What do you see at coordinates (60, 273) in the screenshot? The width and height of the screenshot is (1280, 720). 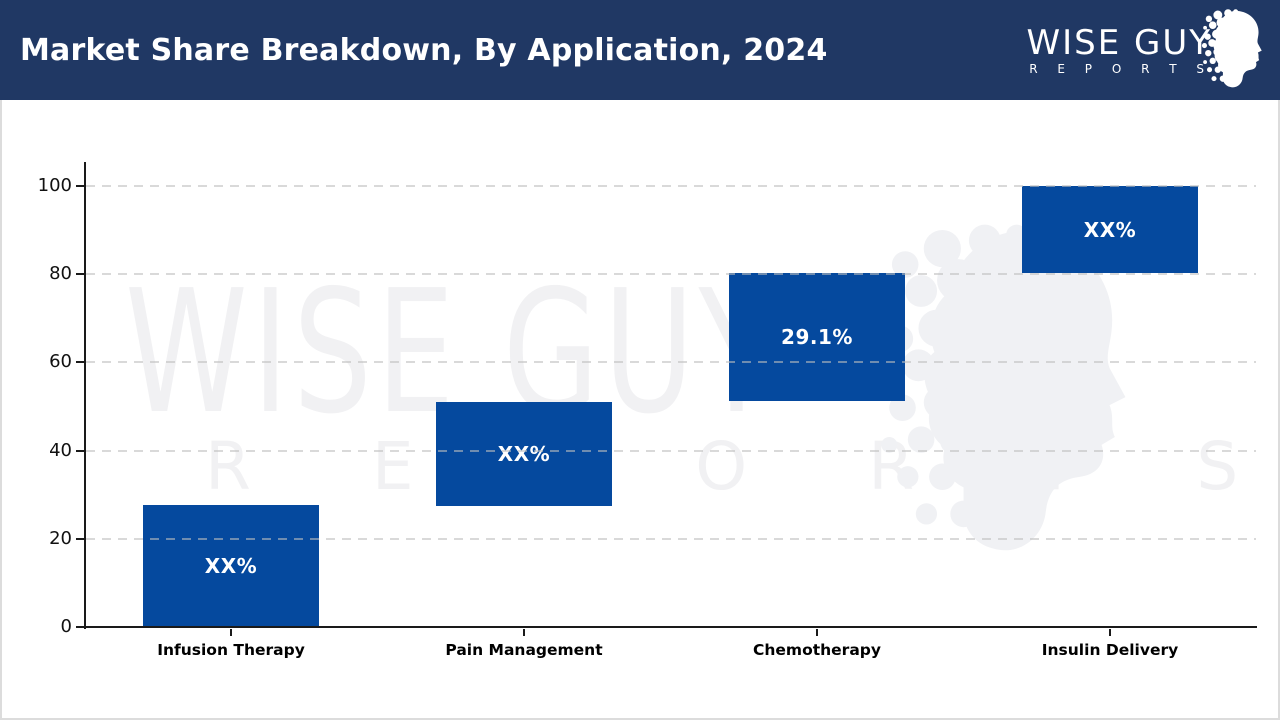 I see `y-tick-label: 80` at bounding box center [60, 273].